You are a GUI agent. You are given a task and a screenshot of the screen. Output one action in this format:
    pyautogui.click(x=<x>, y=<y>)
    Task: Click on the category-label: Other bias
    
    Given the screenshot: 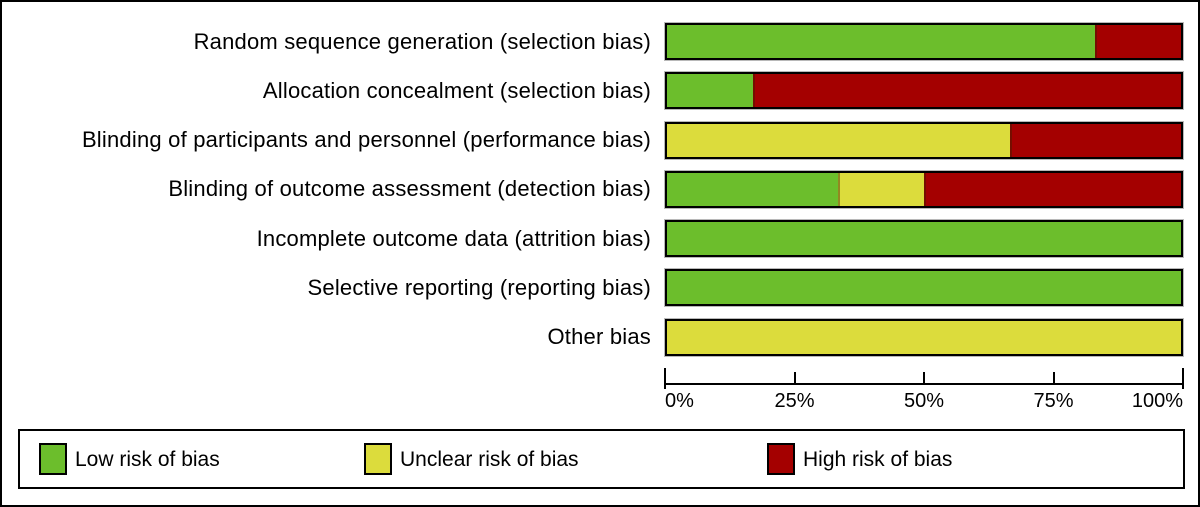 What is the action you would take?
    pyautogui.click(x=599, y=337)
    